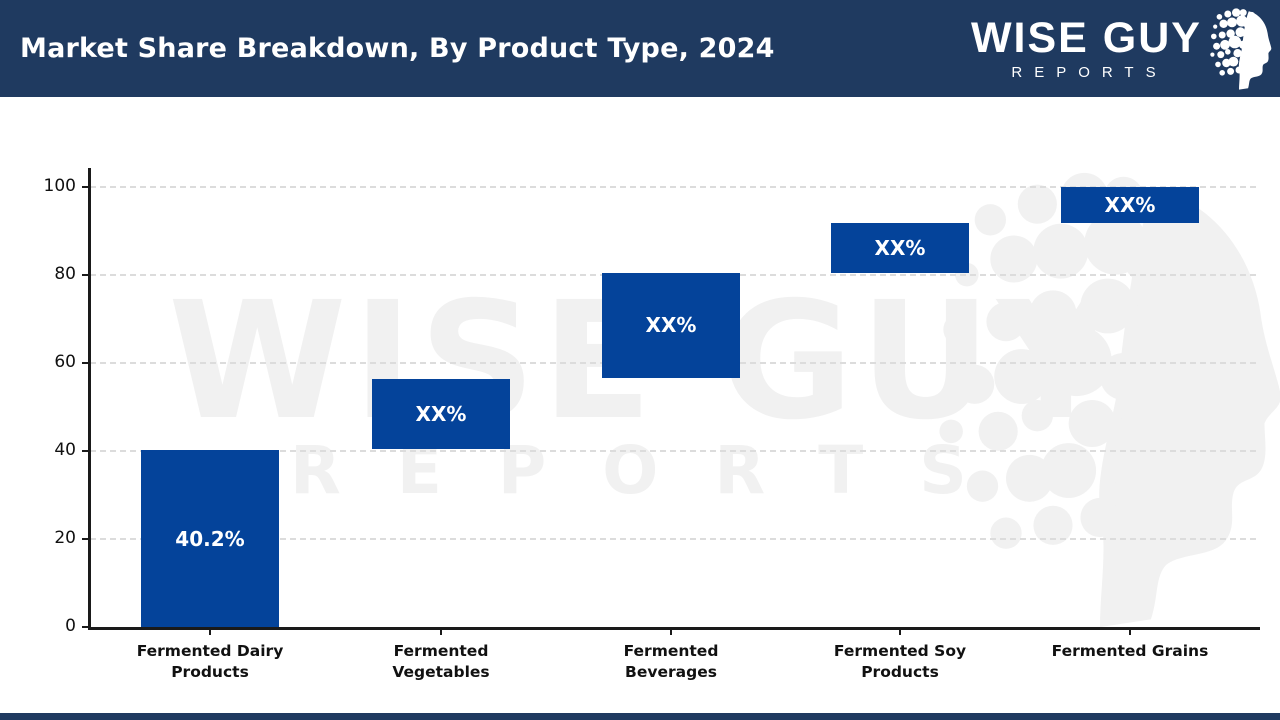 Image resolution: width=1280 pixels, height=720 pixels. I want to click on bar-value-label: 40.2%, so click(210, 538).